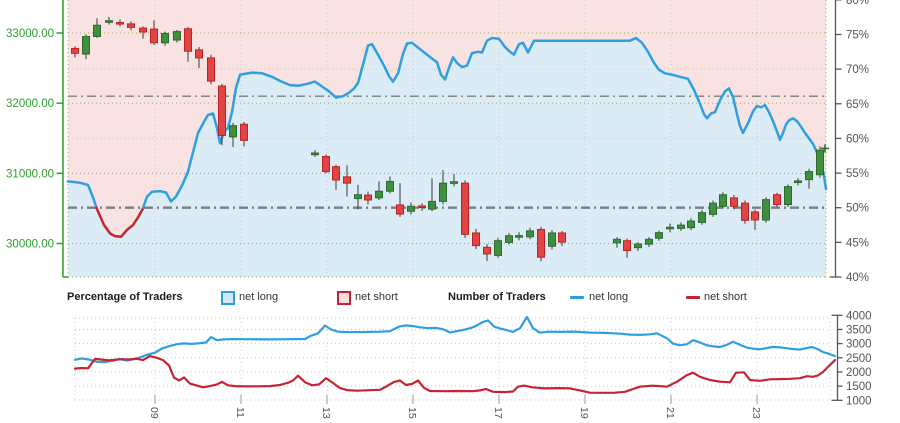 This screenshot has width=900, height=423. What do you see at coordinates (455, 374) in the screenshot?
I see `net-short-count-line` at bounding box center [455, 374].